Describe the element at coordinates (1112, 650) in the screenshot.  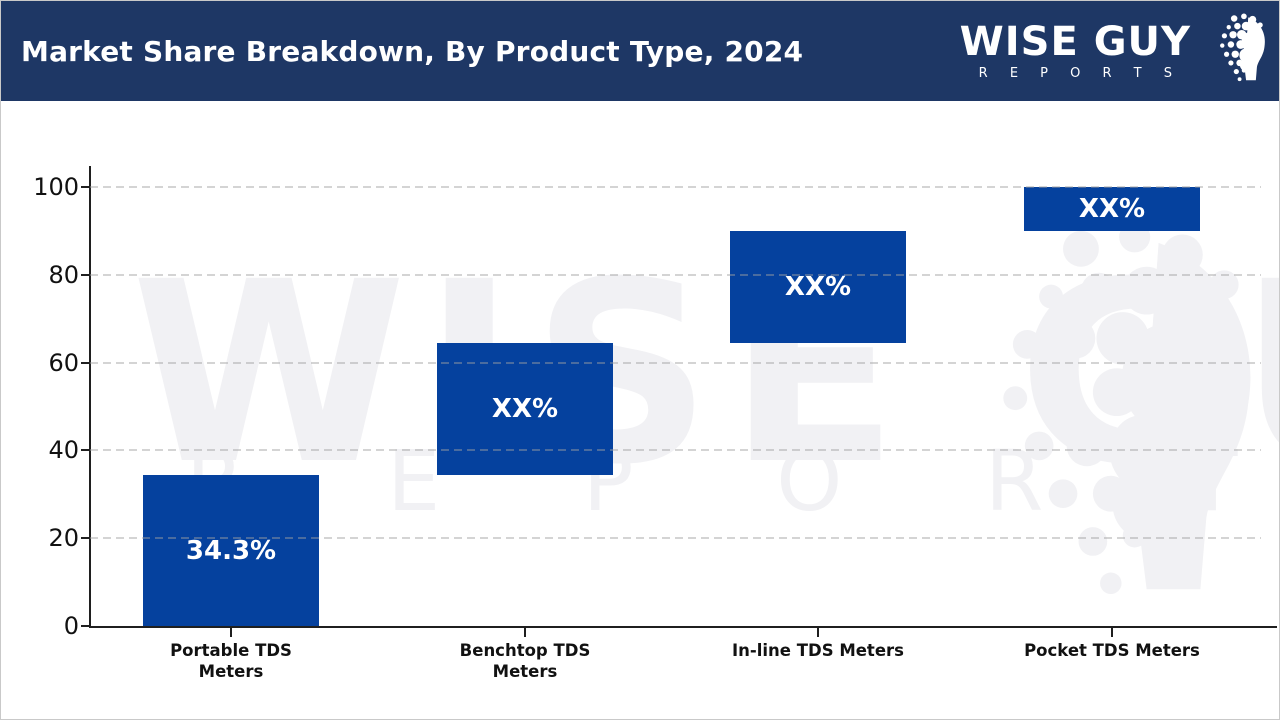
I see `category-label: Pocket TDS Meters` at that location.